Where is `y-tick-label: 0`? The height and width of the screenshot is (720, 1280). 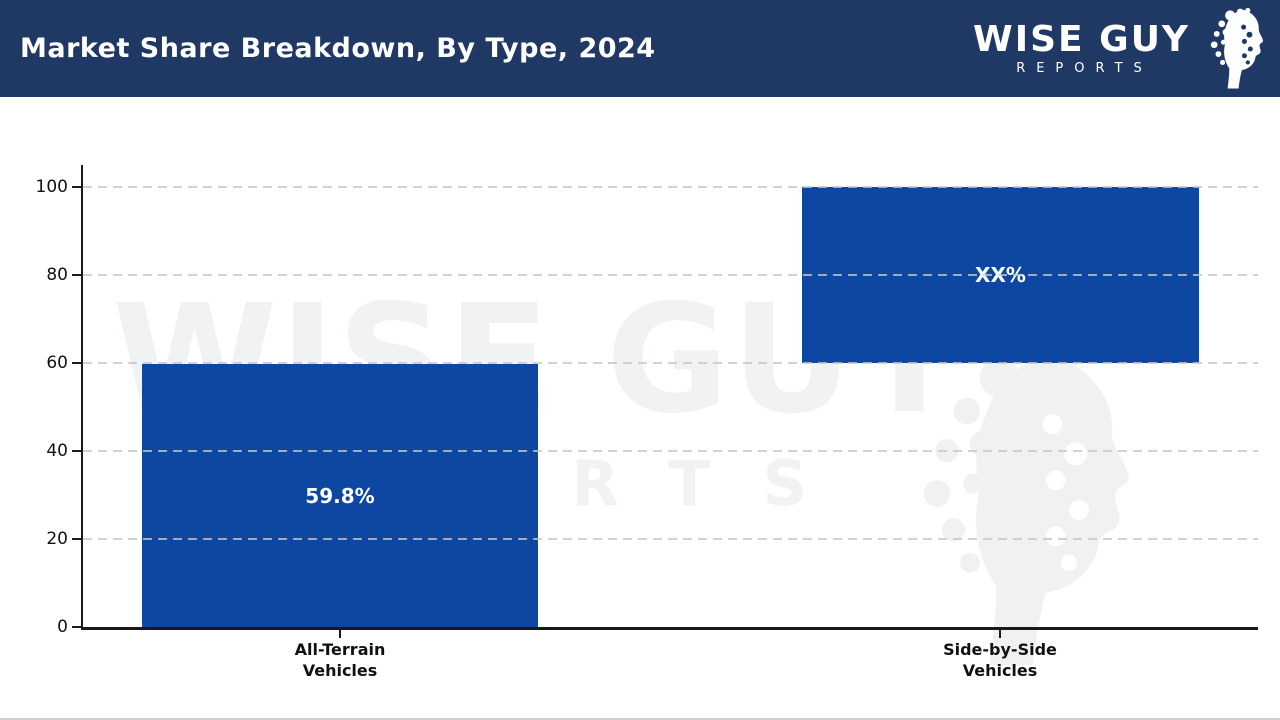
y-tick-label: 0 is located at coordinates (62, 627).